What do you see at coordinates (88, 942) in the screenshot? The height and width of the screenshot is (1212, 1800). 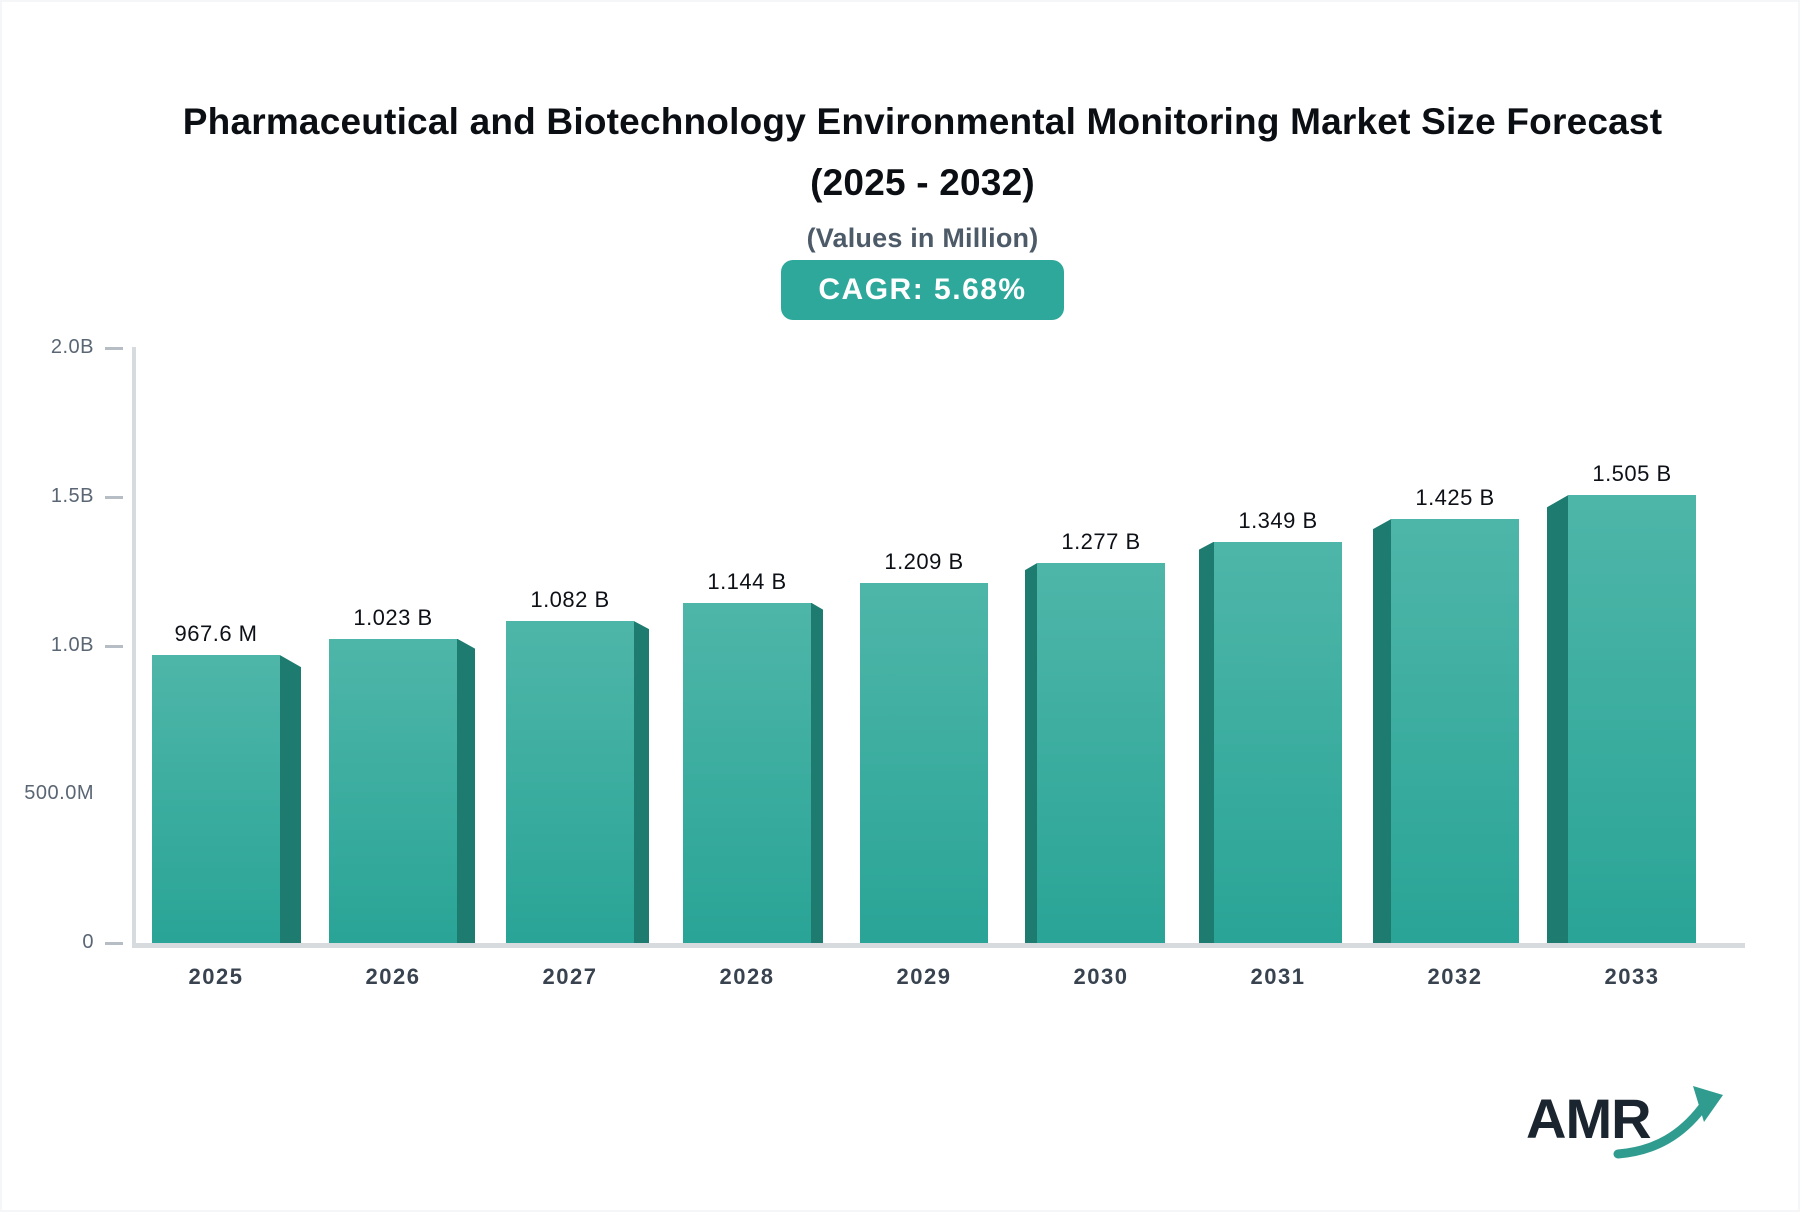 I see `y-axis-label: 0` at bounding box center [88, 942].